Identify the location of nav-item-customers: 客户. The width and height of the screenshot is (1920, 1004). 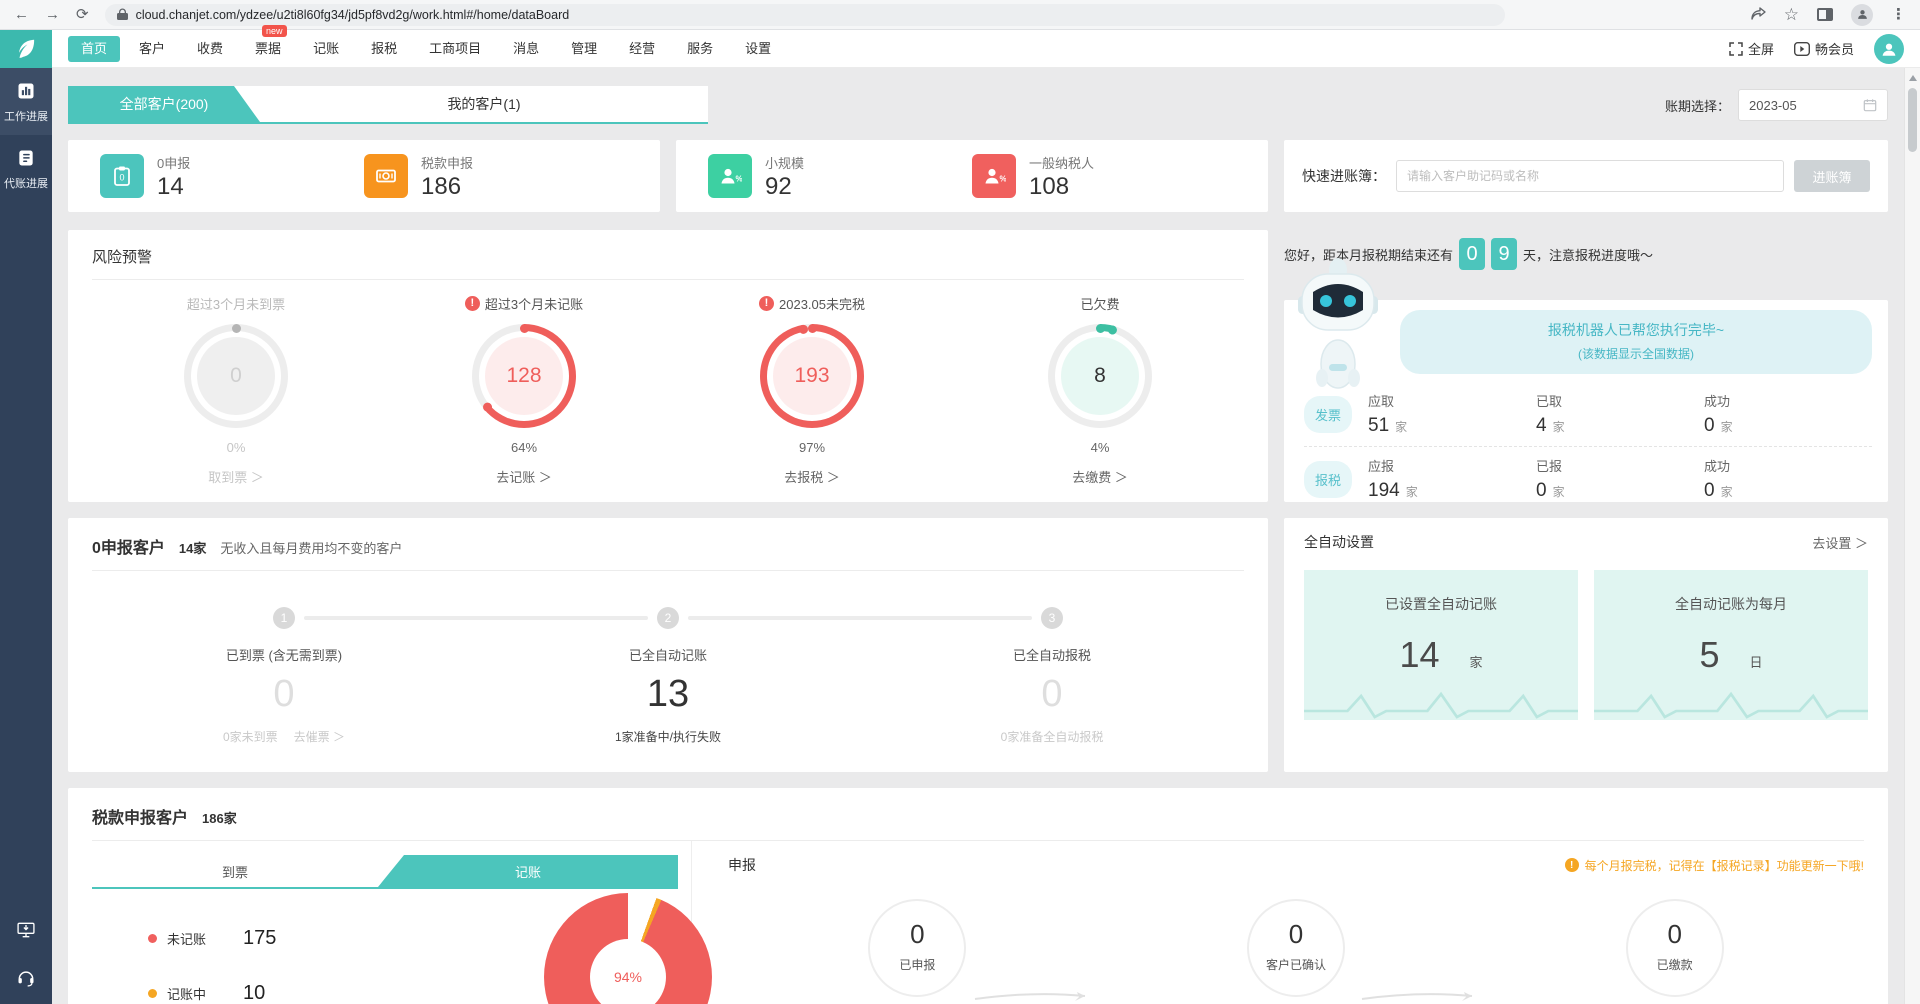
(152, 48).